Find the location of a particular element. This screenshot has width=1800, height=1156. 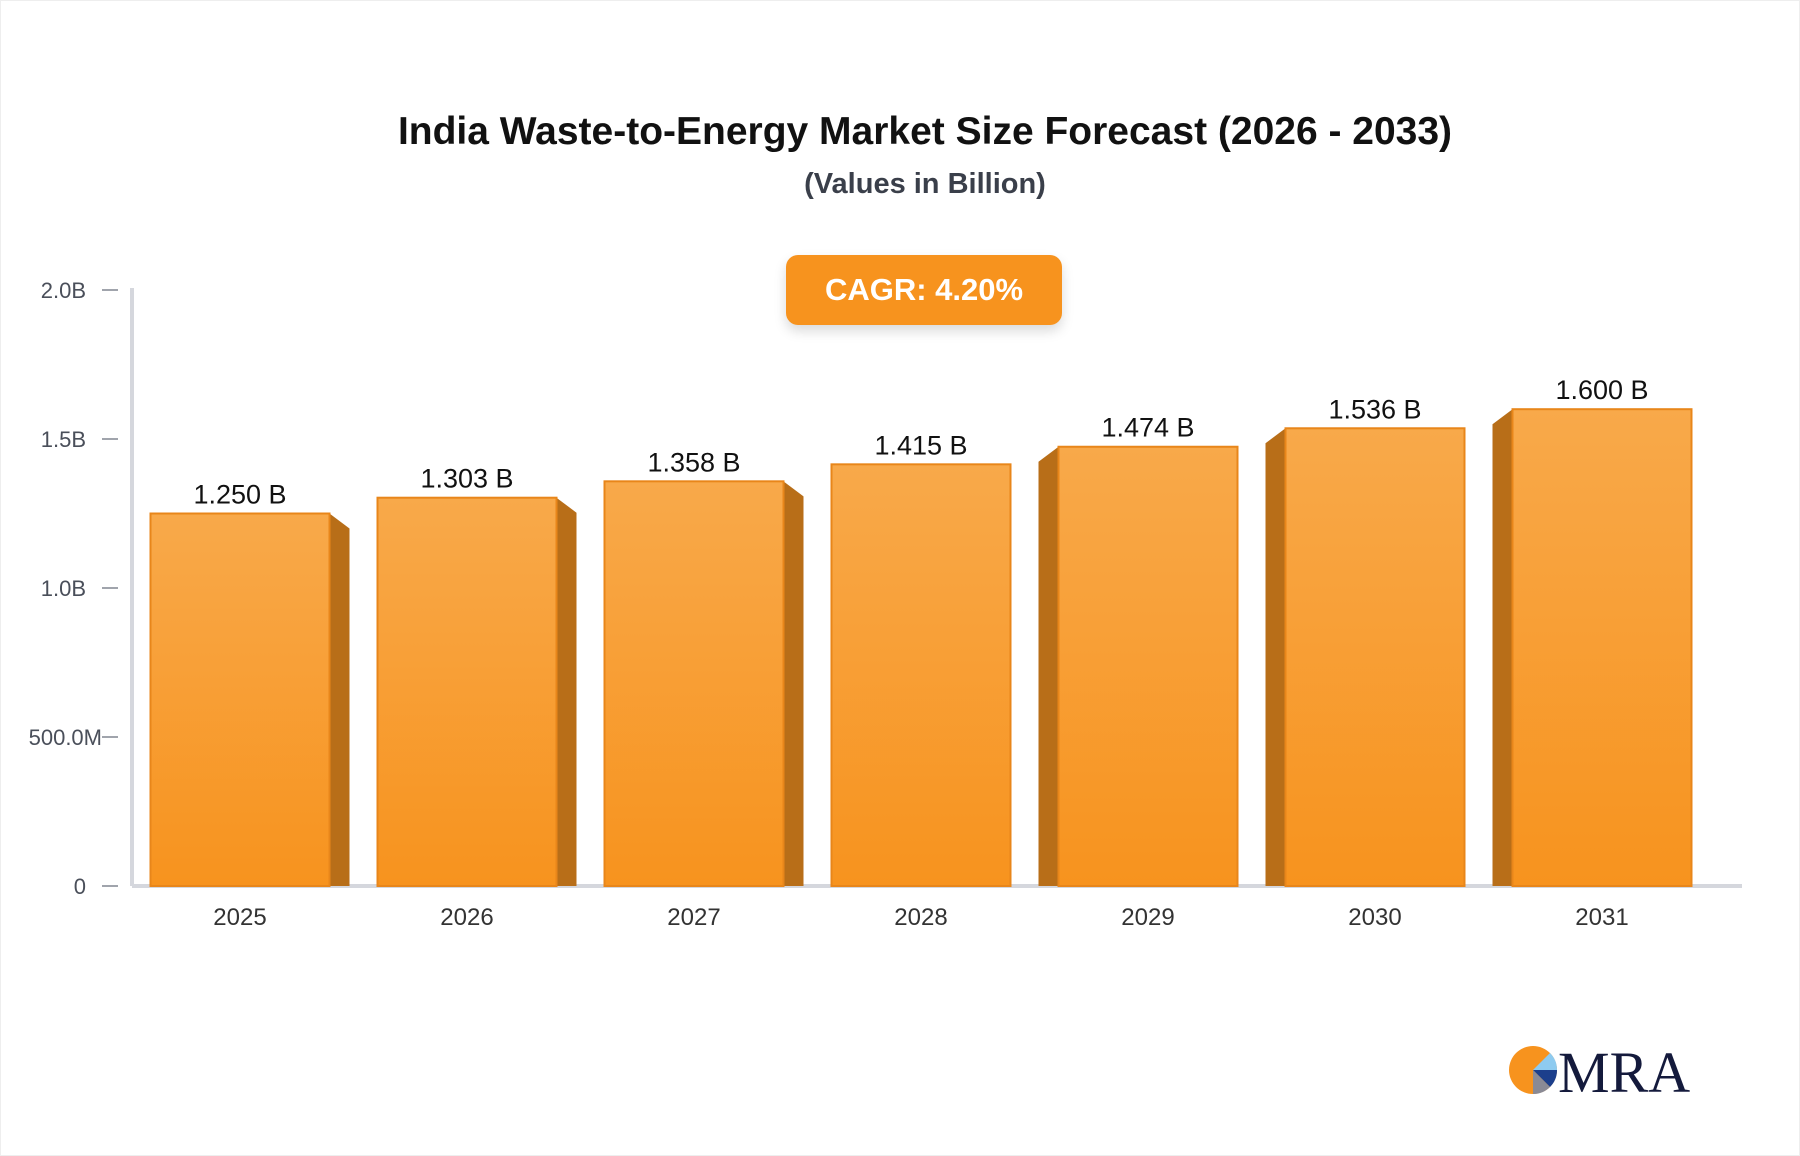

y-tick-label: 2.0B is located at coordinates (63, 290).